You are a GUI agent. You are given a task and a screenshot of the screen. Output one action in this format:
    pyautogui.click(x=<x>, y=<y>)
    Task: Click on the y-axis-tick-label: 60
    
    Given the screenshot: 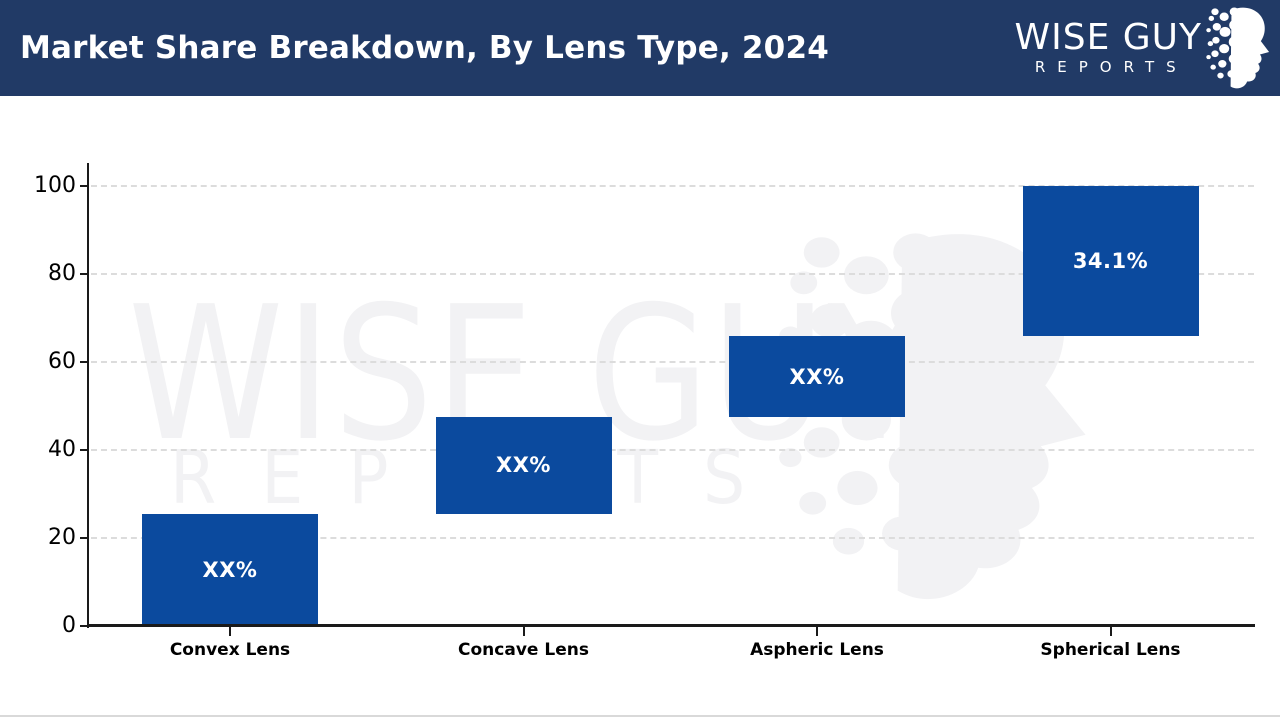 What is the action you would take?
    pyautogui.click(x=62, y=361)
    